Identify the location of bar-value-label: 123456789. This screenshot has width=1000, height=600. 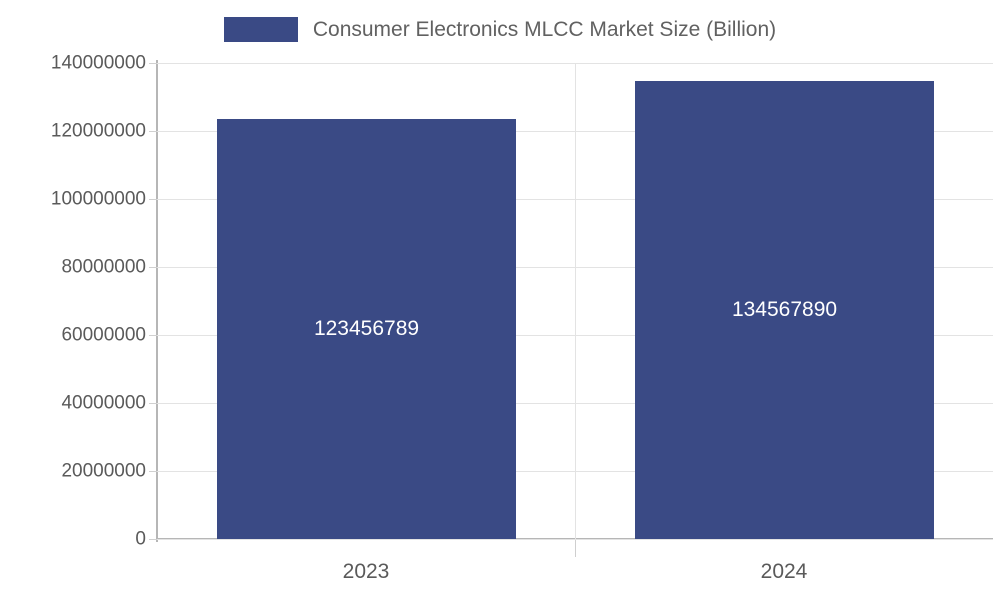
(366, 329).